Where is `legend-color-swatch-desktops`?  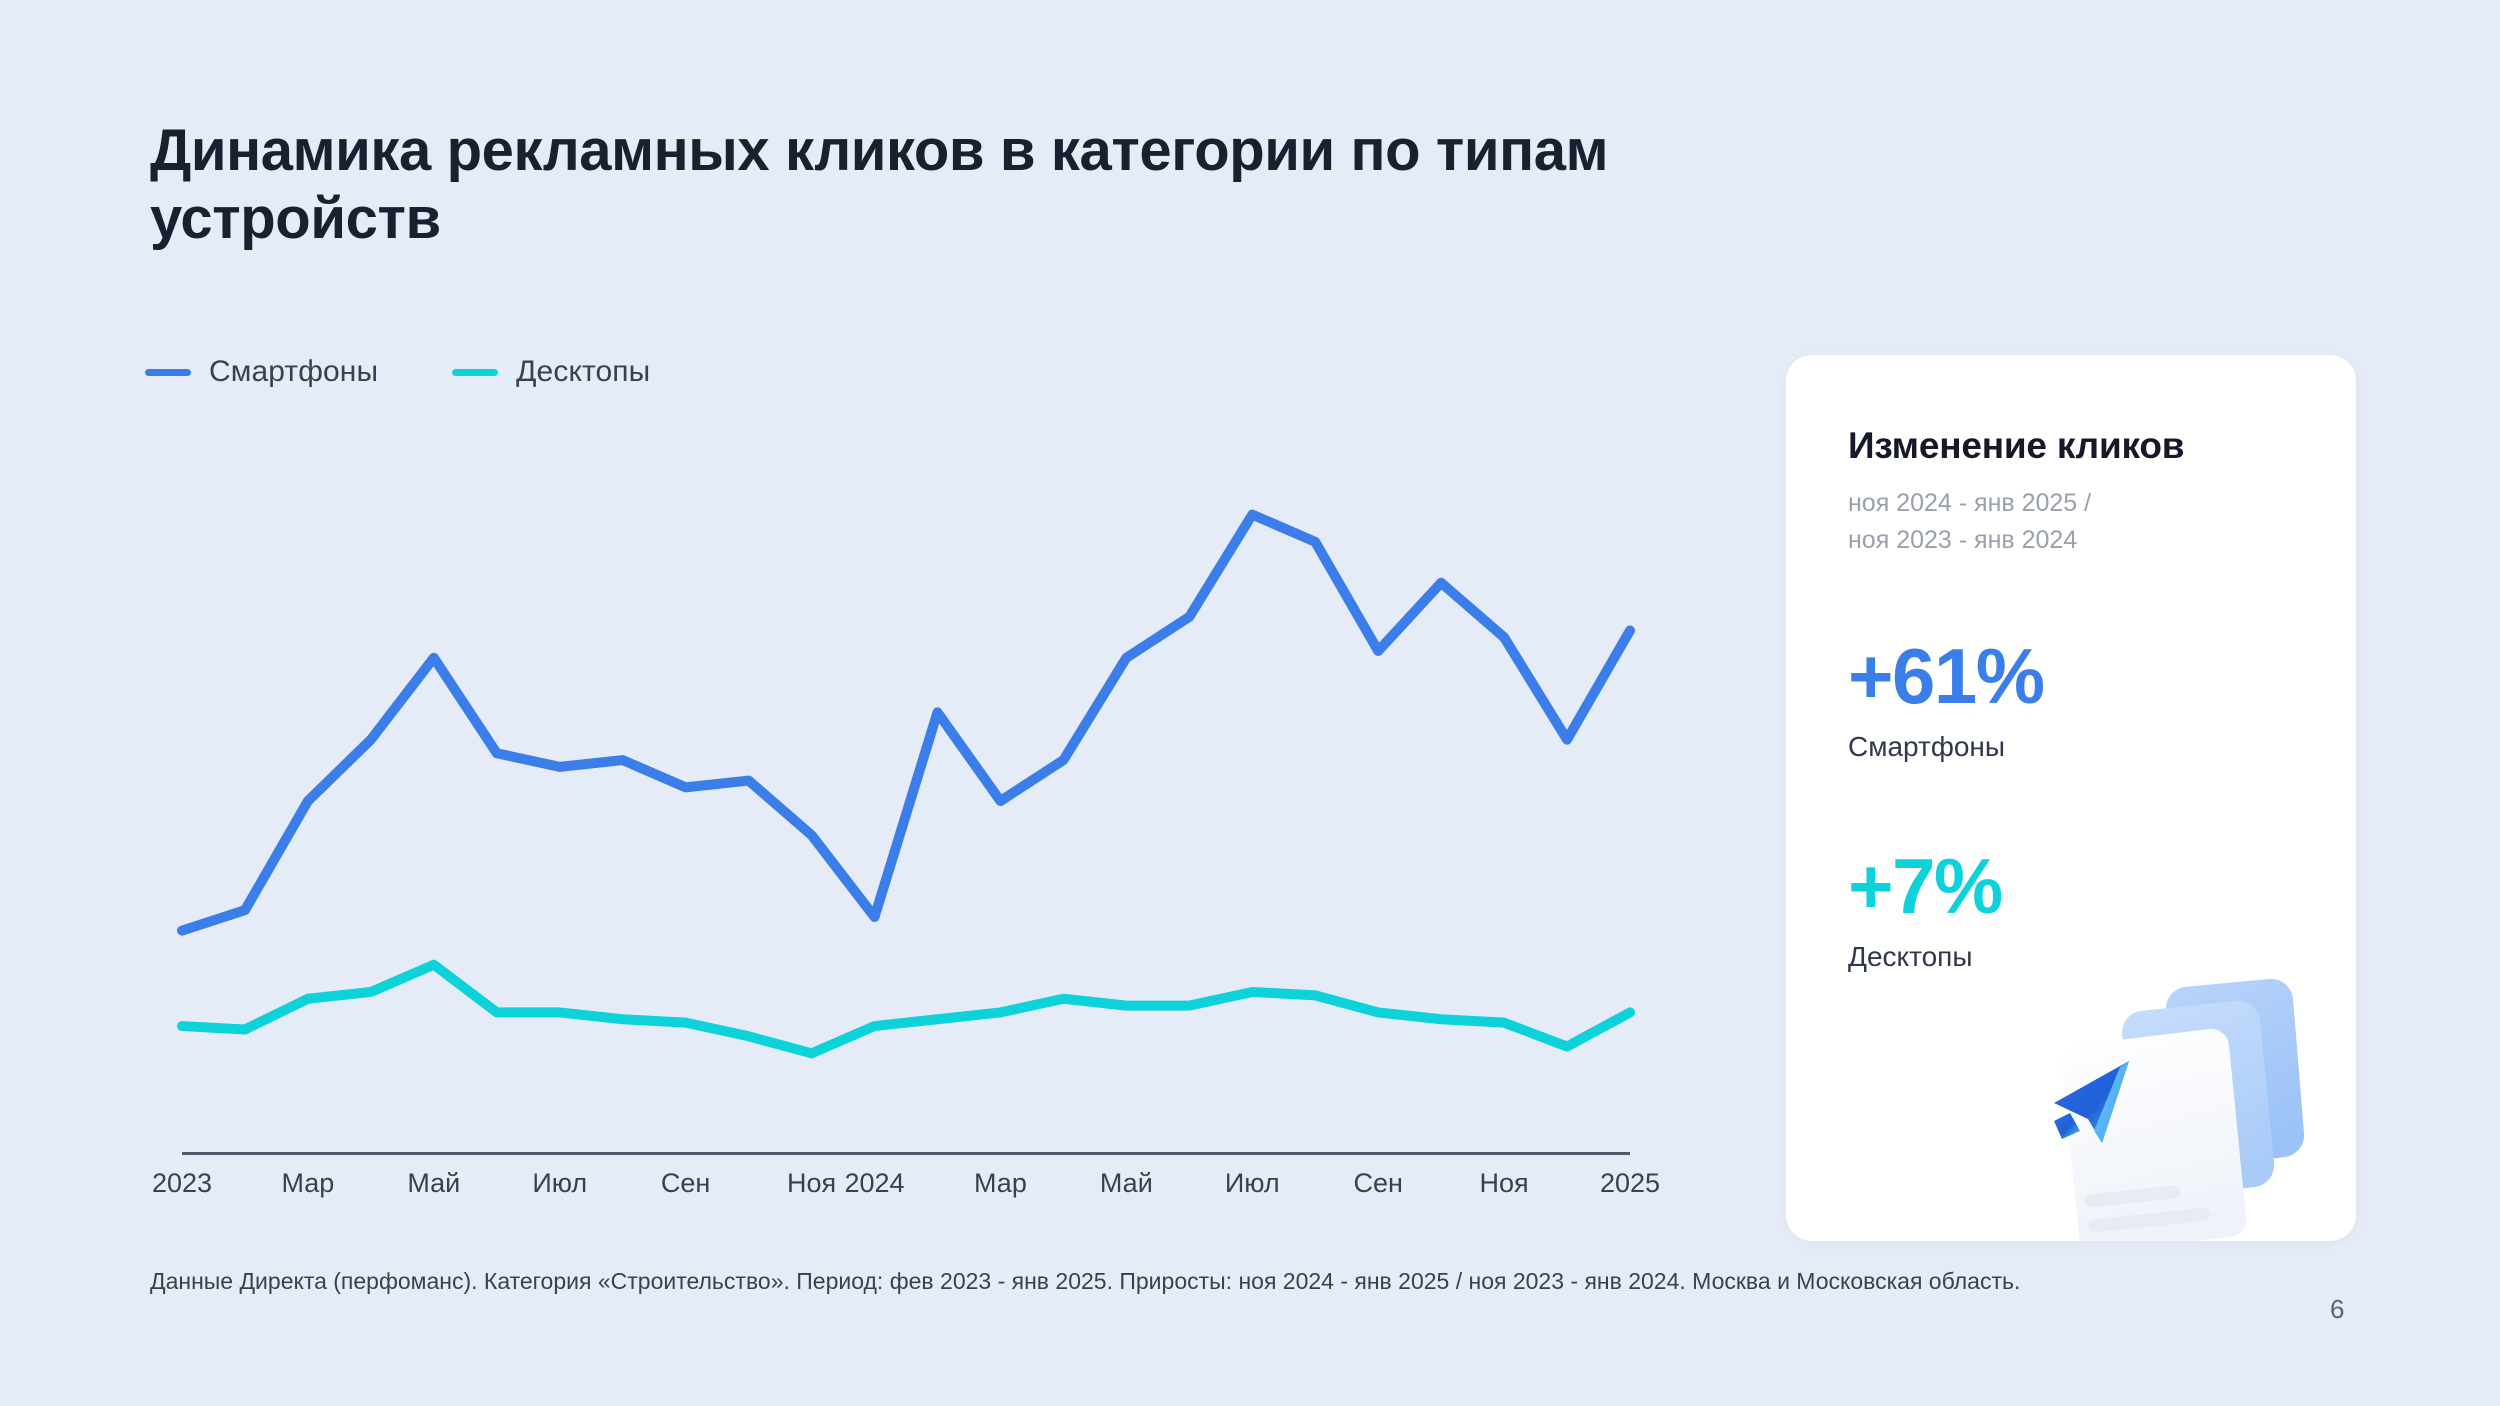 legend-color-swatch-desktops is located at coordinates (475, 372).